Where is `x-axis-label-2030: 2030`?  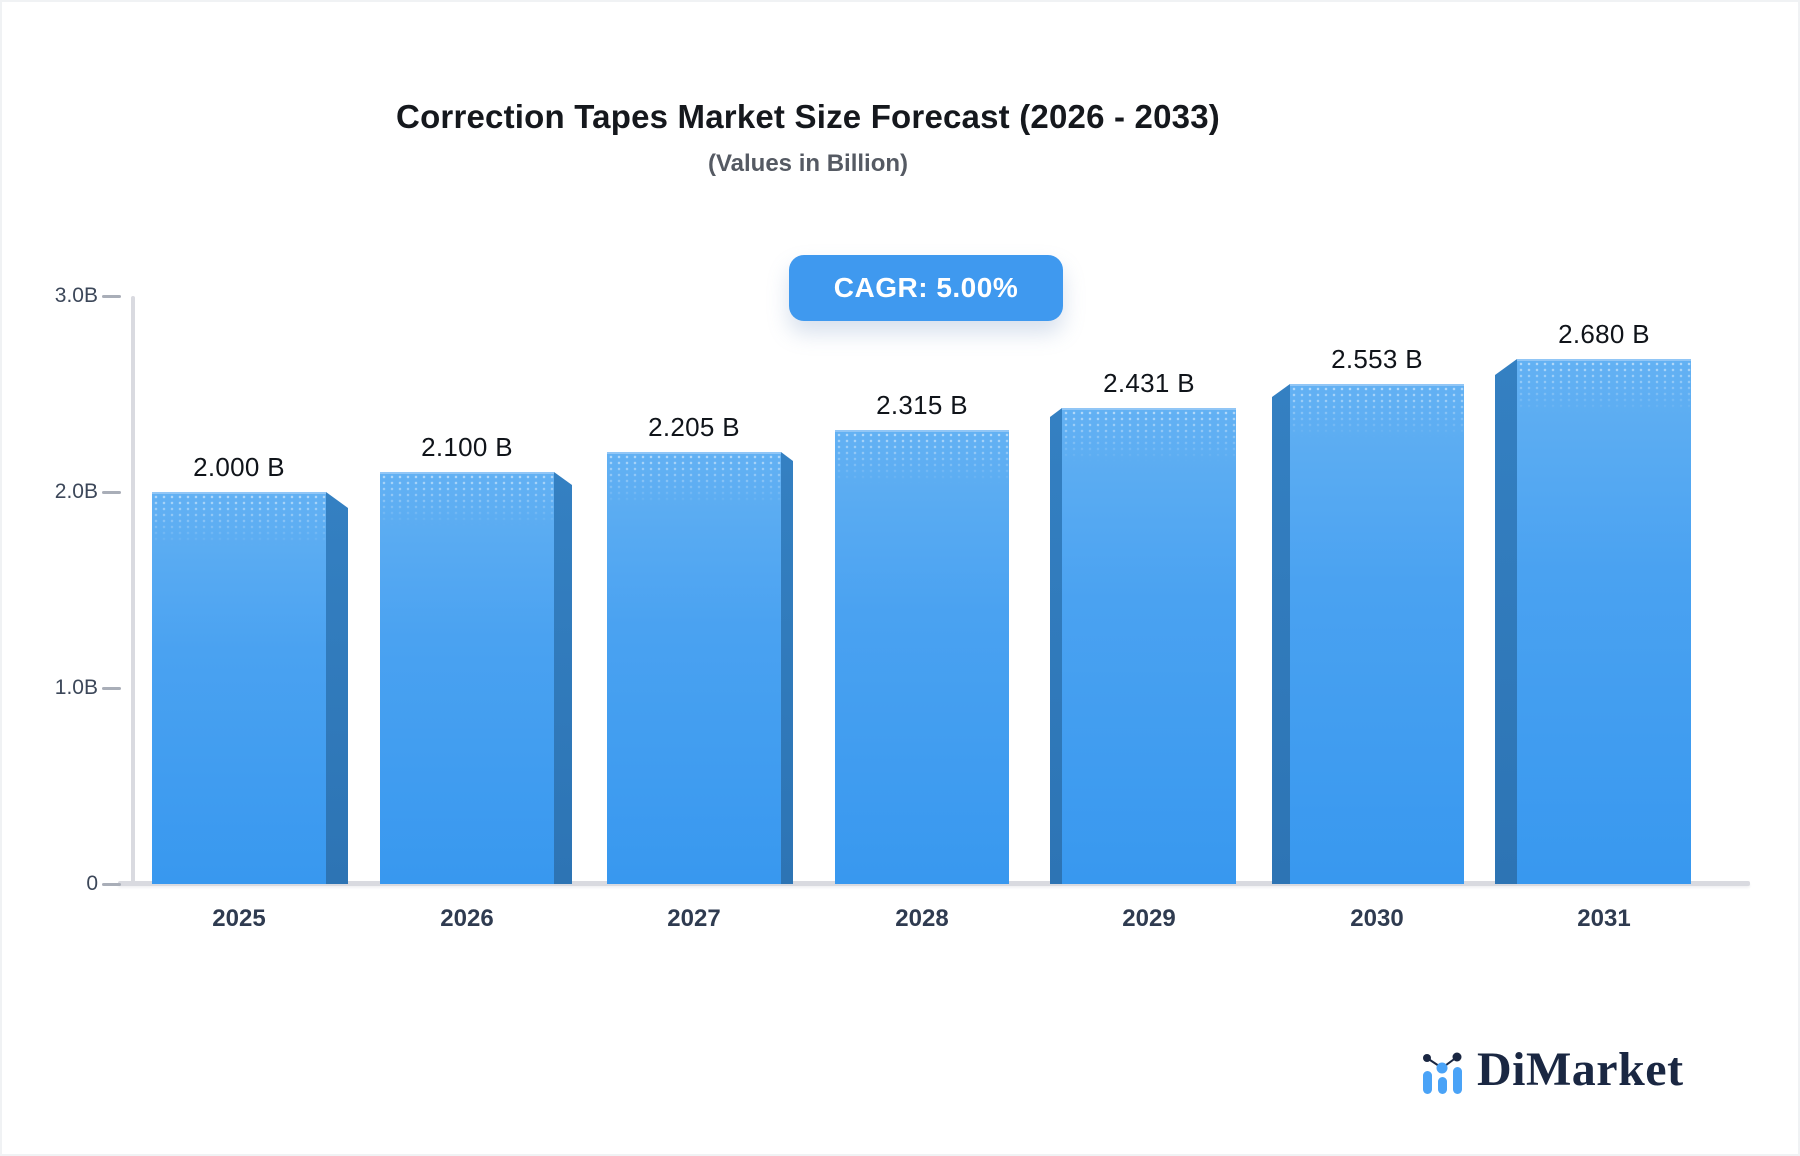 x-axis-label-2030: 2030 is located at coordinates (1377, 918).